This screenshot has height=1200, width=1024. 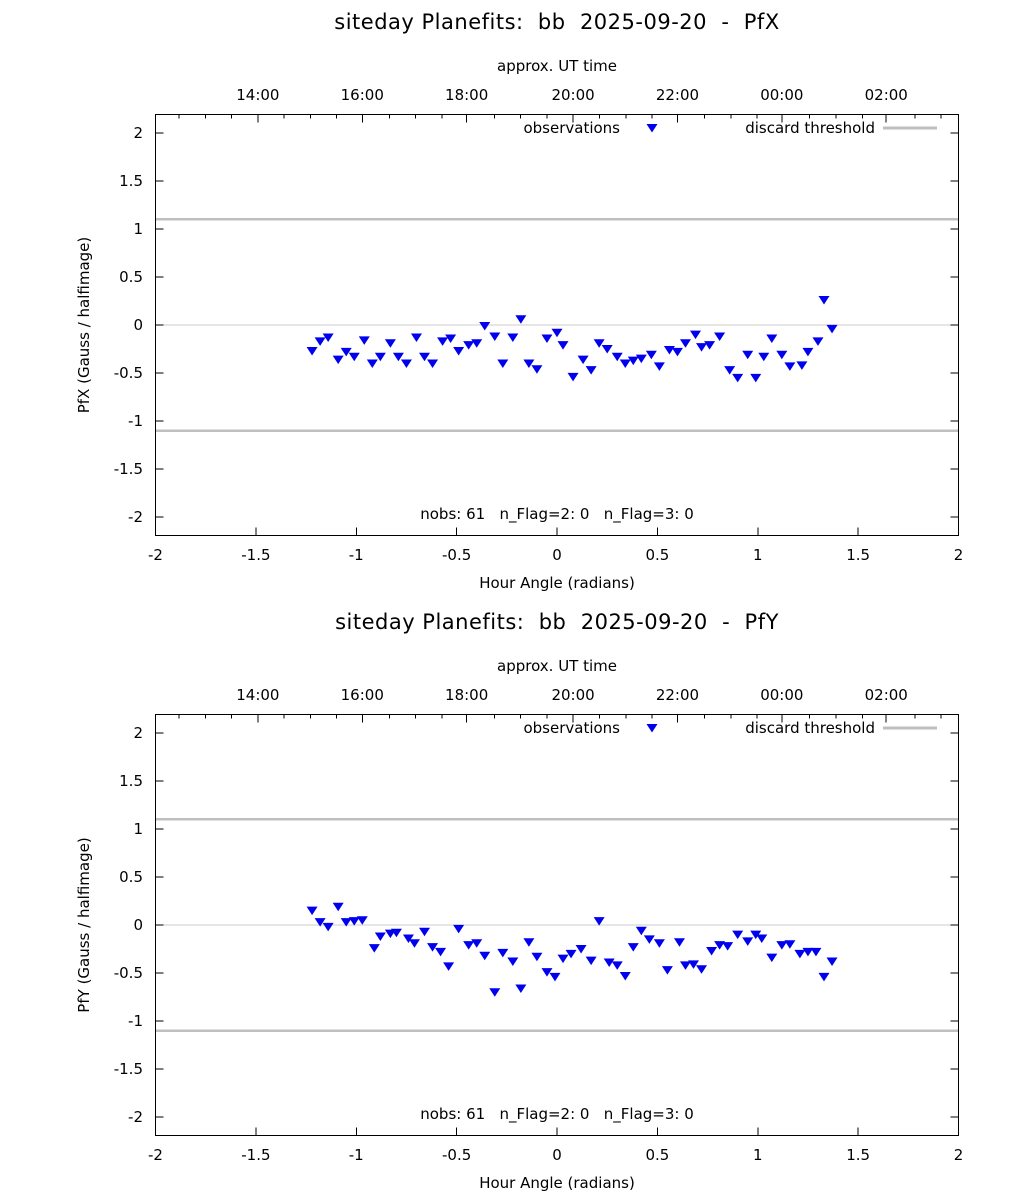 I want to click on y-axis-tick-label: -1.5, so click(x=128, y=1069).